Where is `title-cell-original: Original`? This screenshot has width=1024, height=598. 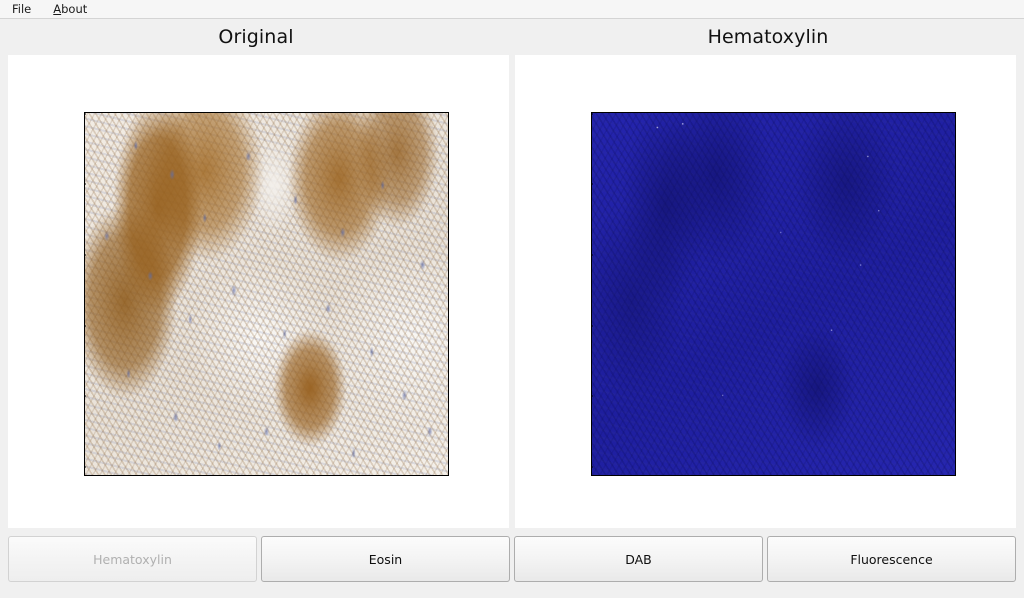
title-cell-original: Original is located at coordinates (256, 37).